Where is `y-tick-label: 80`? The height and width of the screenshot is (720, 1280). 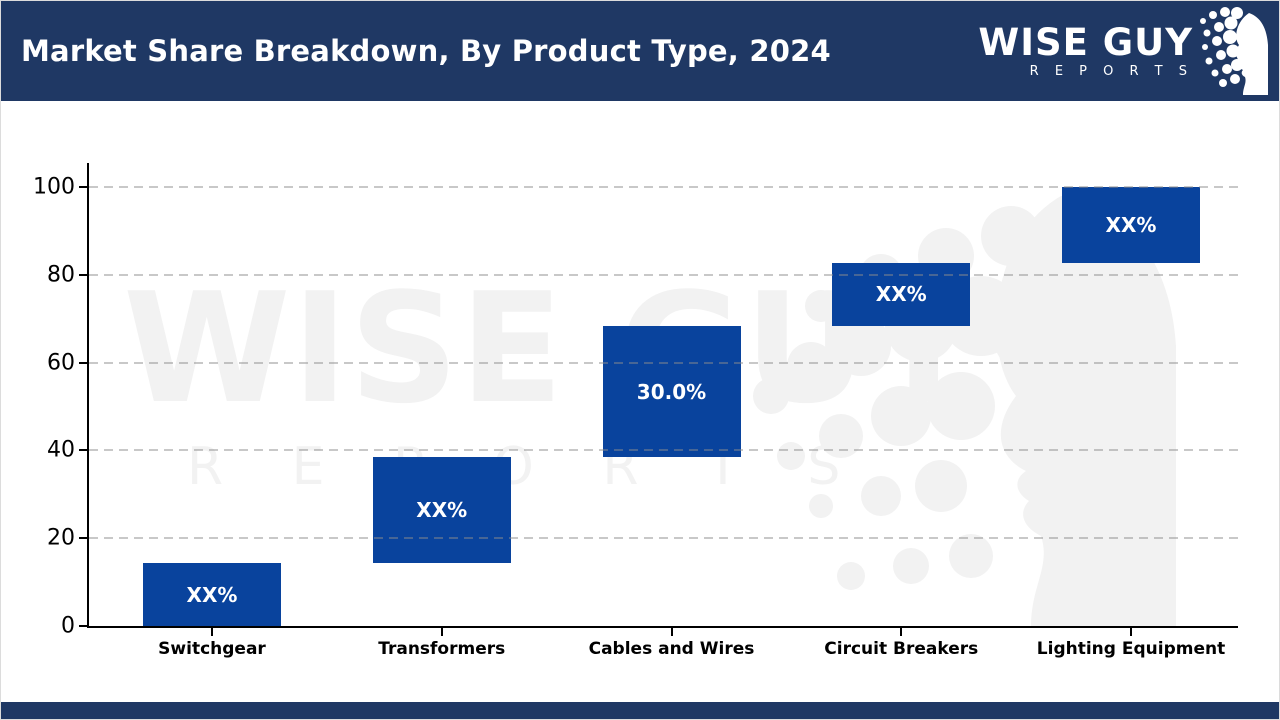
y-tick-label: 80 is located at coordinates (61, 275).